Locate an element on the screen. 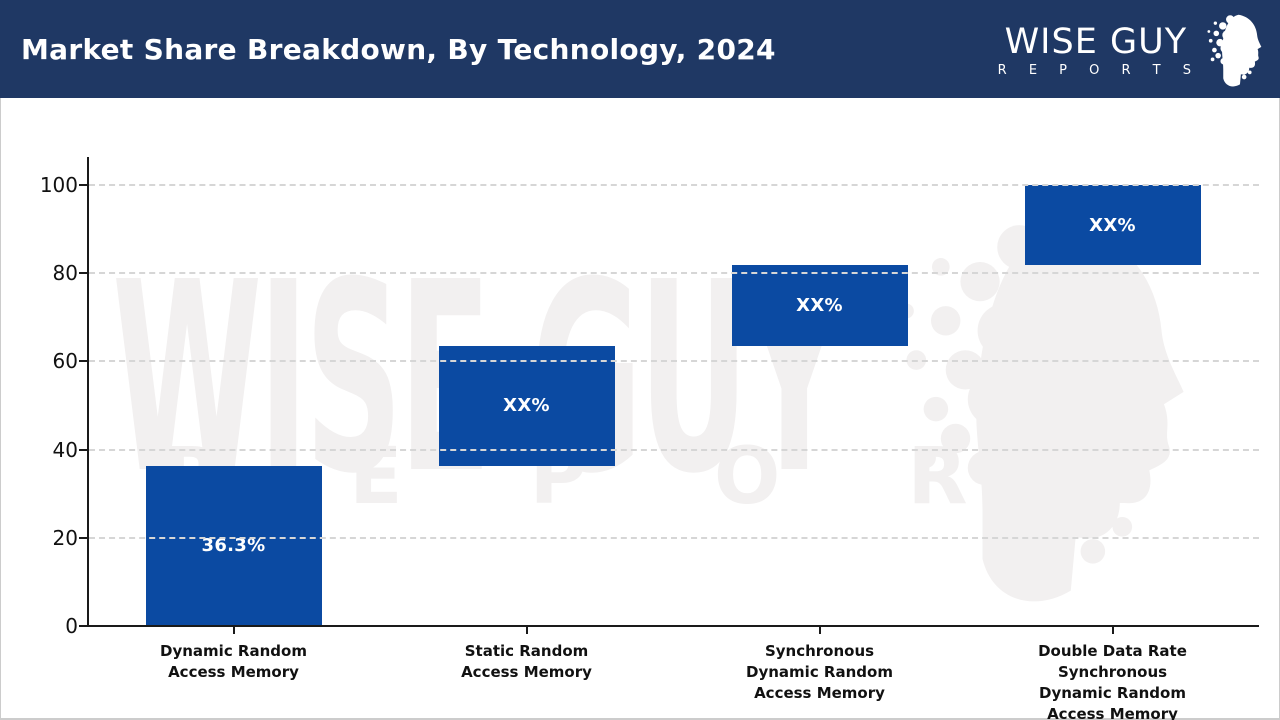  y-tick-label: 100 is located at coordinates (58, 185).